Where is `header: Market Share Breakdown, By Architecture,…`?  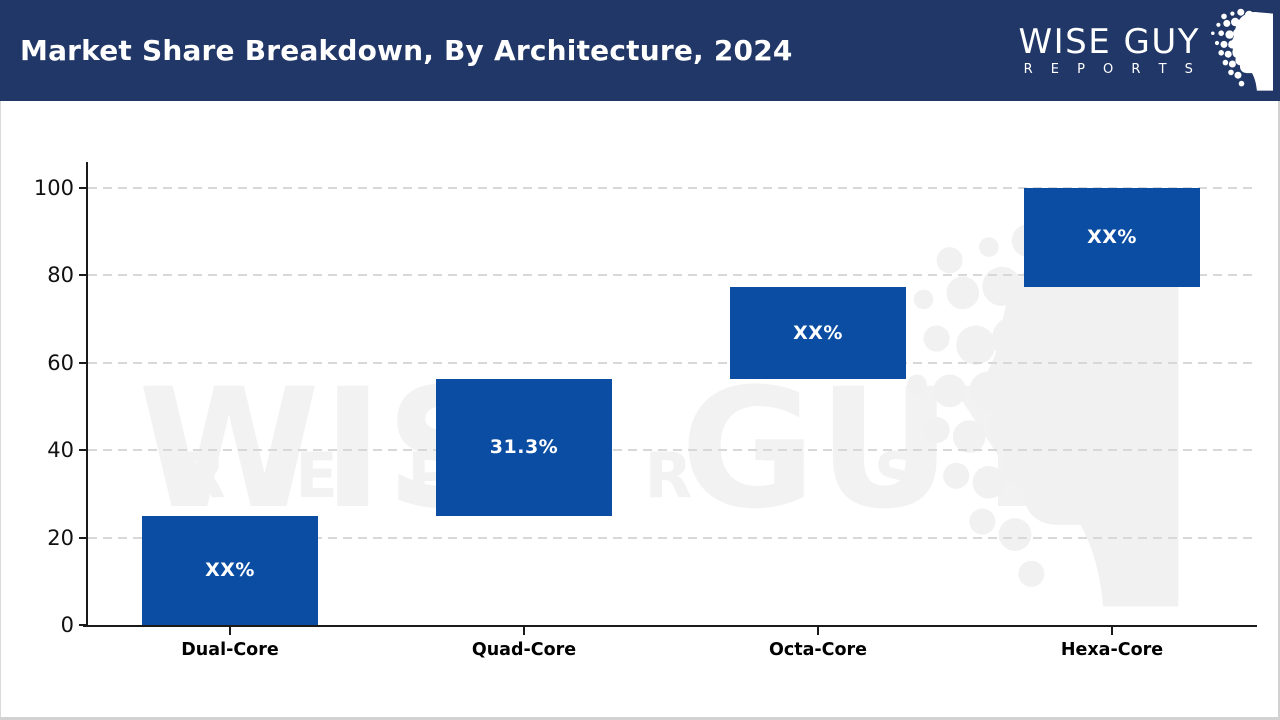 header: Market Share Breakdown, By Architecture,… is located at coordinates (640, 50).